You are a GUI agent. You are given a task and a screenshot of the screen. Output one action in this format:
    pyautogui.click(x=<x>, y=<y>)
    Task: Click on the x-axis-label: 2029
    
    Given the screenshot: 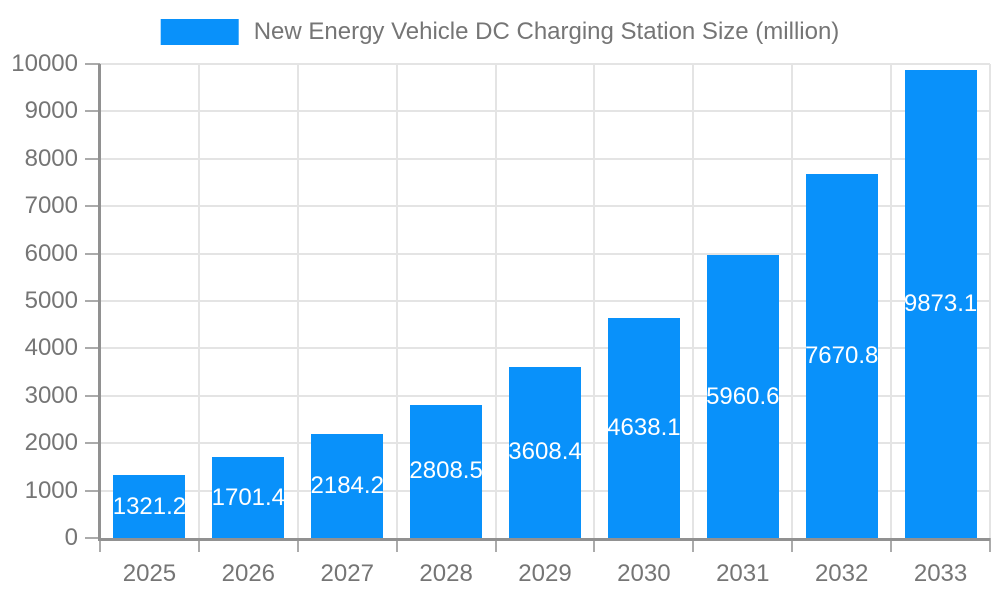 What is the action you would take?
    pyautogui.click(x=545, y=573)
    